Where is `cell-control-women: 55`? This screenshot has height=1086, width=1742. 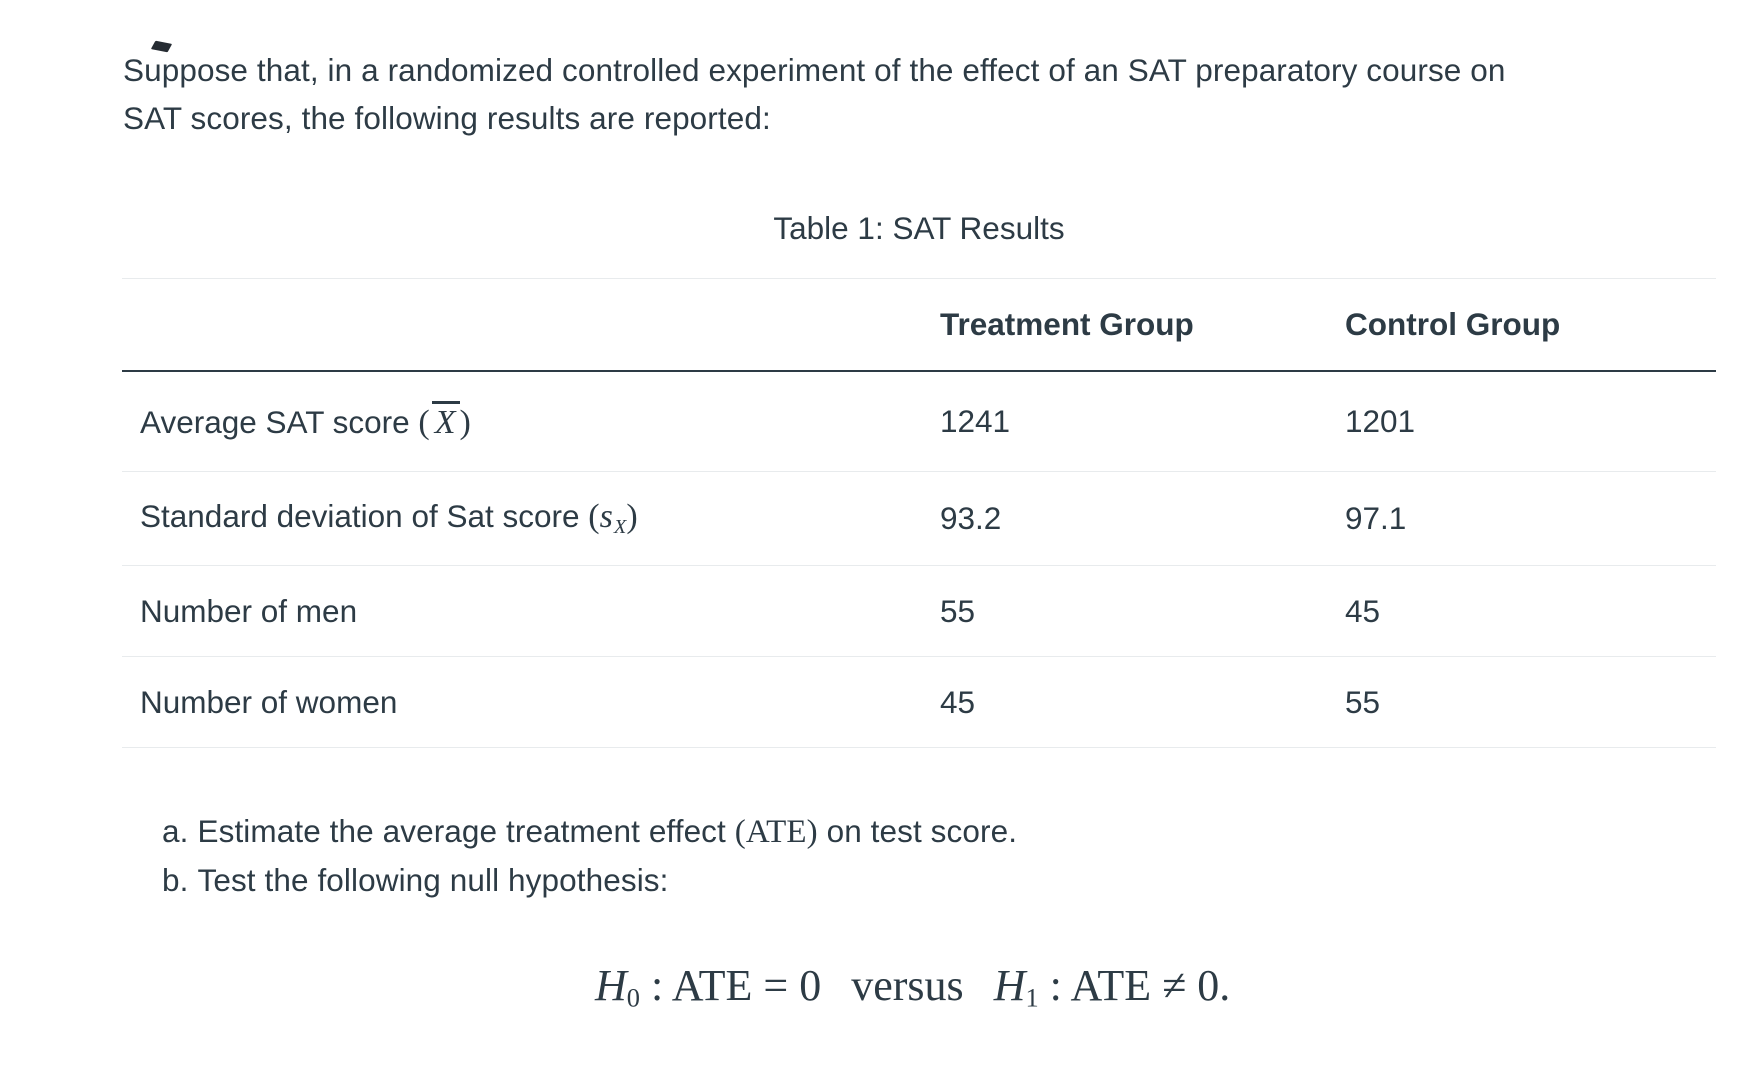
cell-control-women: 55 is located at coordinates (1530, 702).